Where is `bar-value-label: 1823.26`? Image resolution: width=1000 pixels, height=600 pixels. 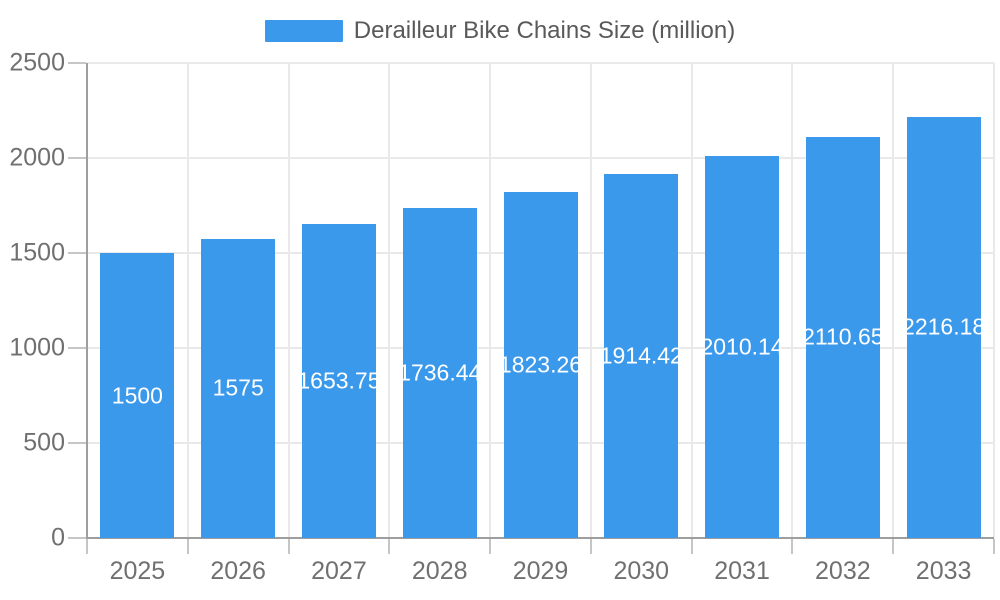
bar-value-label: 1823.26 is located at coordinates (540, 364).